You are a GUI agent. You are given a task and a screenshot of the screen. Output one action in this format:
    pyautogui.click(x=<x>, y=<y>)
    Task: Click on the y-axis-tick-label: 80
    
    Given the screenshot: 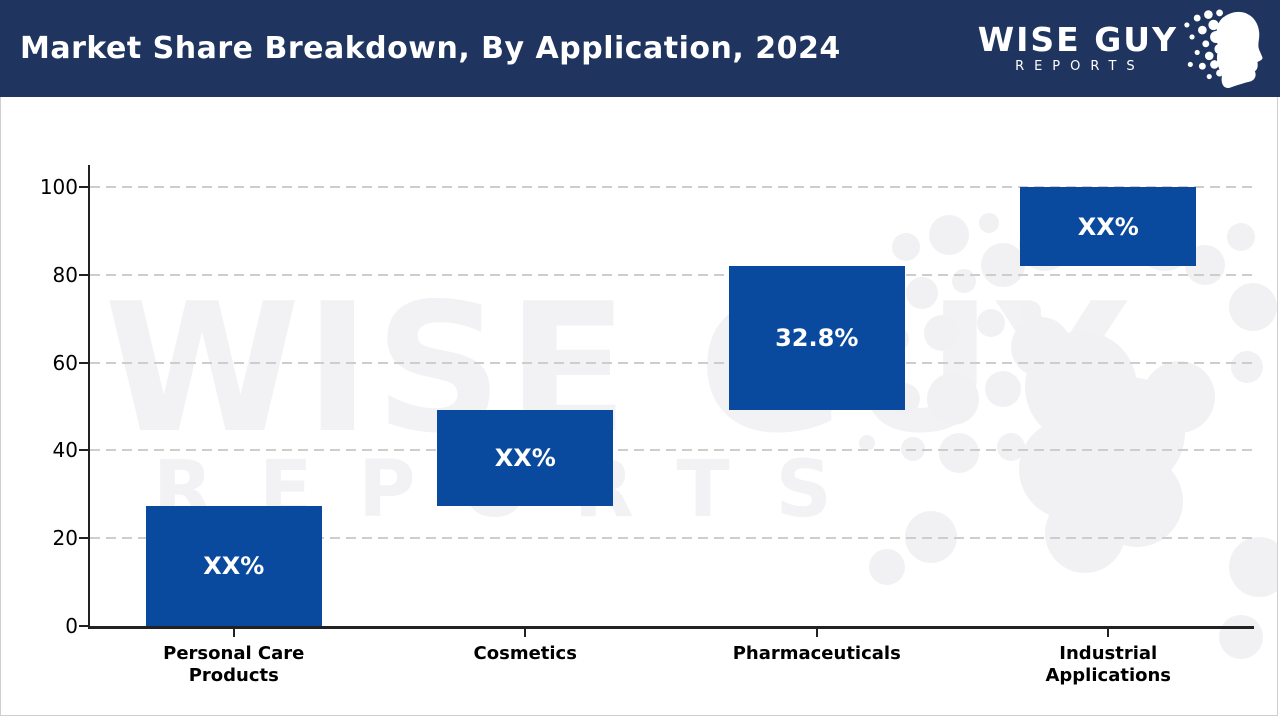 What is the action you would take?
    pyautogui.click(x=65, y=274)
    